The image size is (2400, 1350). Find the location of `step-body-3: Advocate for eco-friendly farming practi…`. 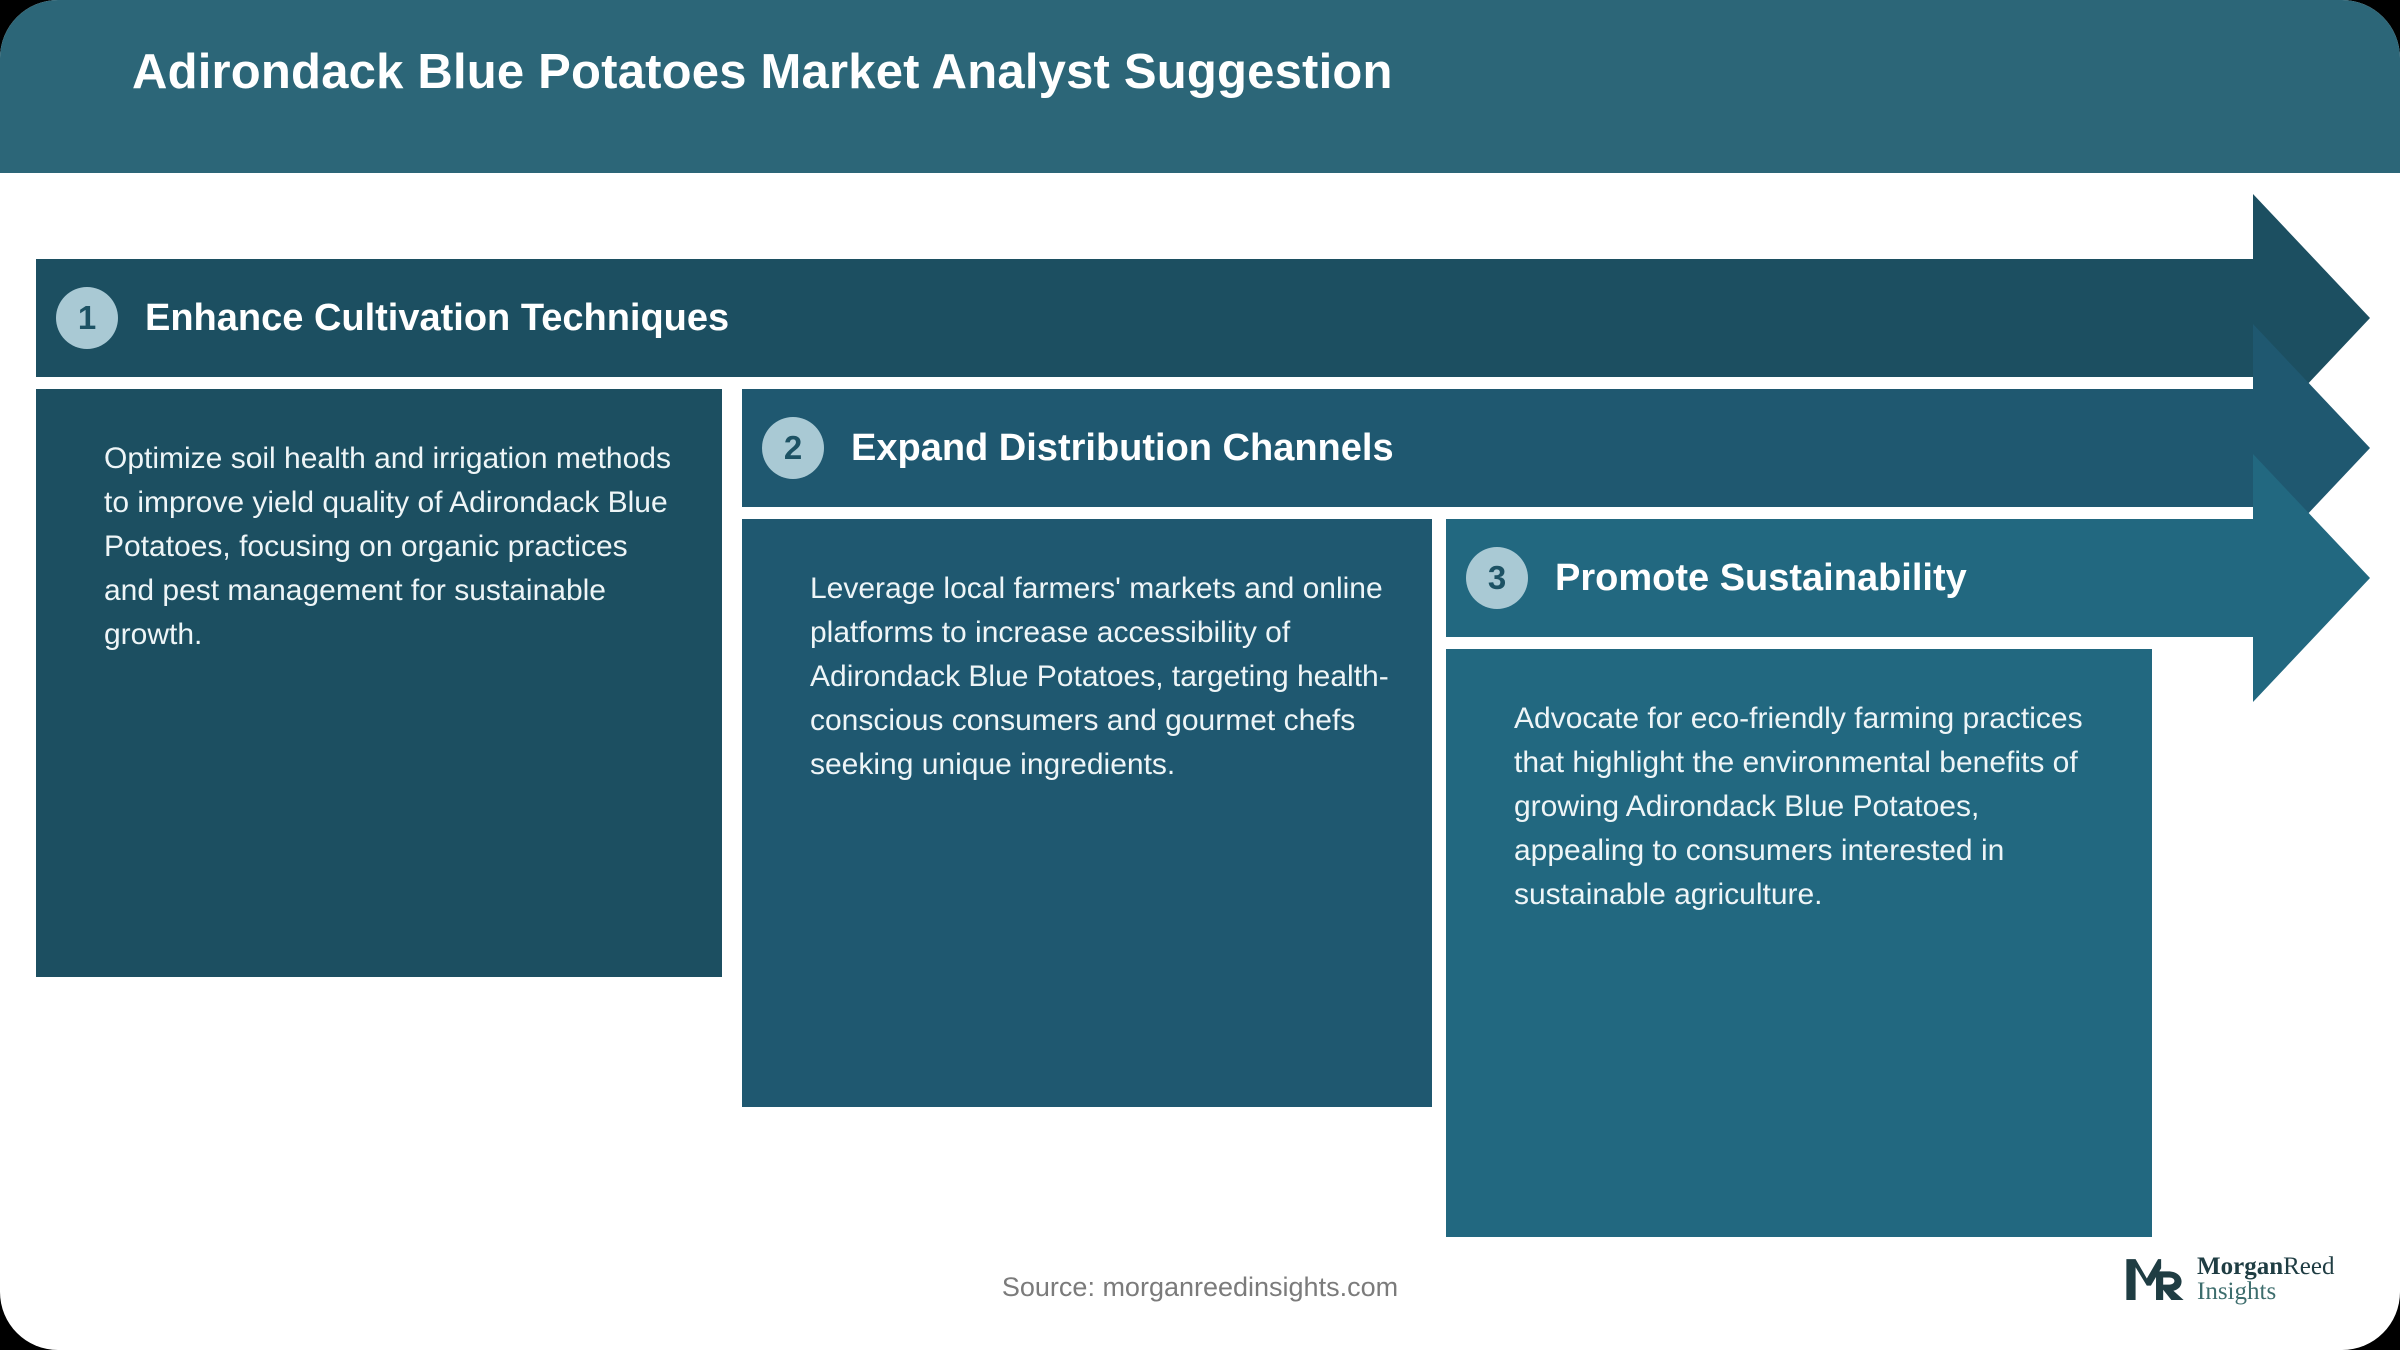

step-body-3: Advocate for eco-friendly farming practi… is located at coordinates (1799, 943).